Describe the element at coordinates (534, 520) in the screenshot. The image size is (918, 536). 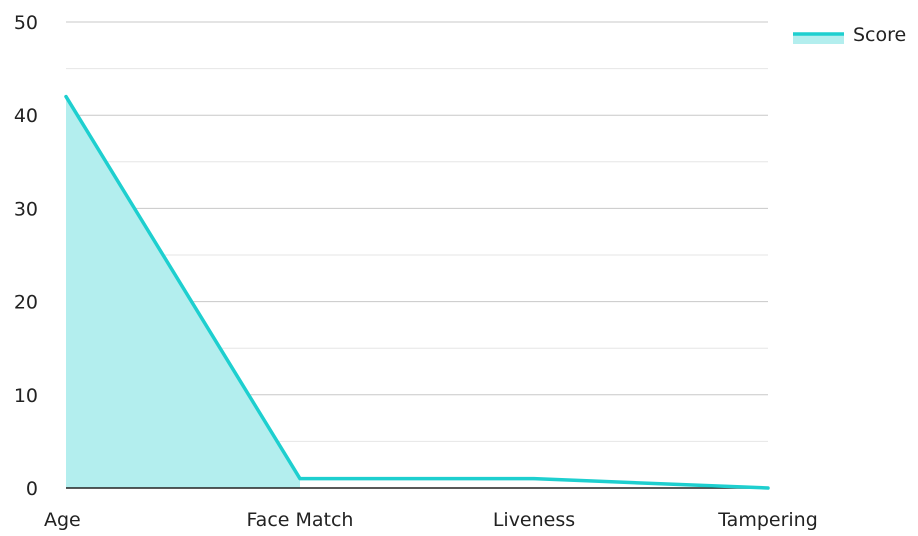
I see `x-tick-label: Liveness` at that location.